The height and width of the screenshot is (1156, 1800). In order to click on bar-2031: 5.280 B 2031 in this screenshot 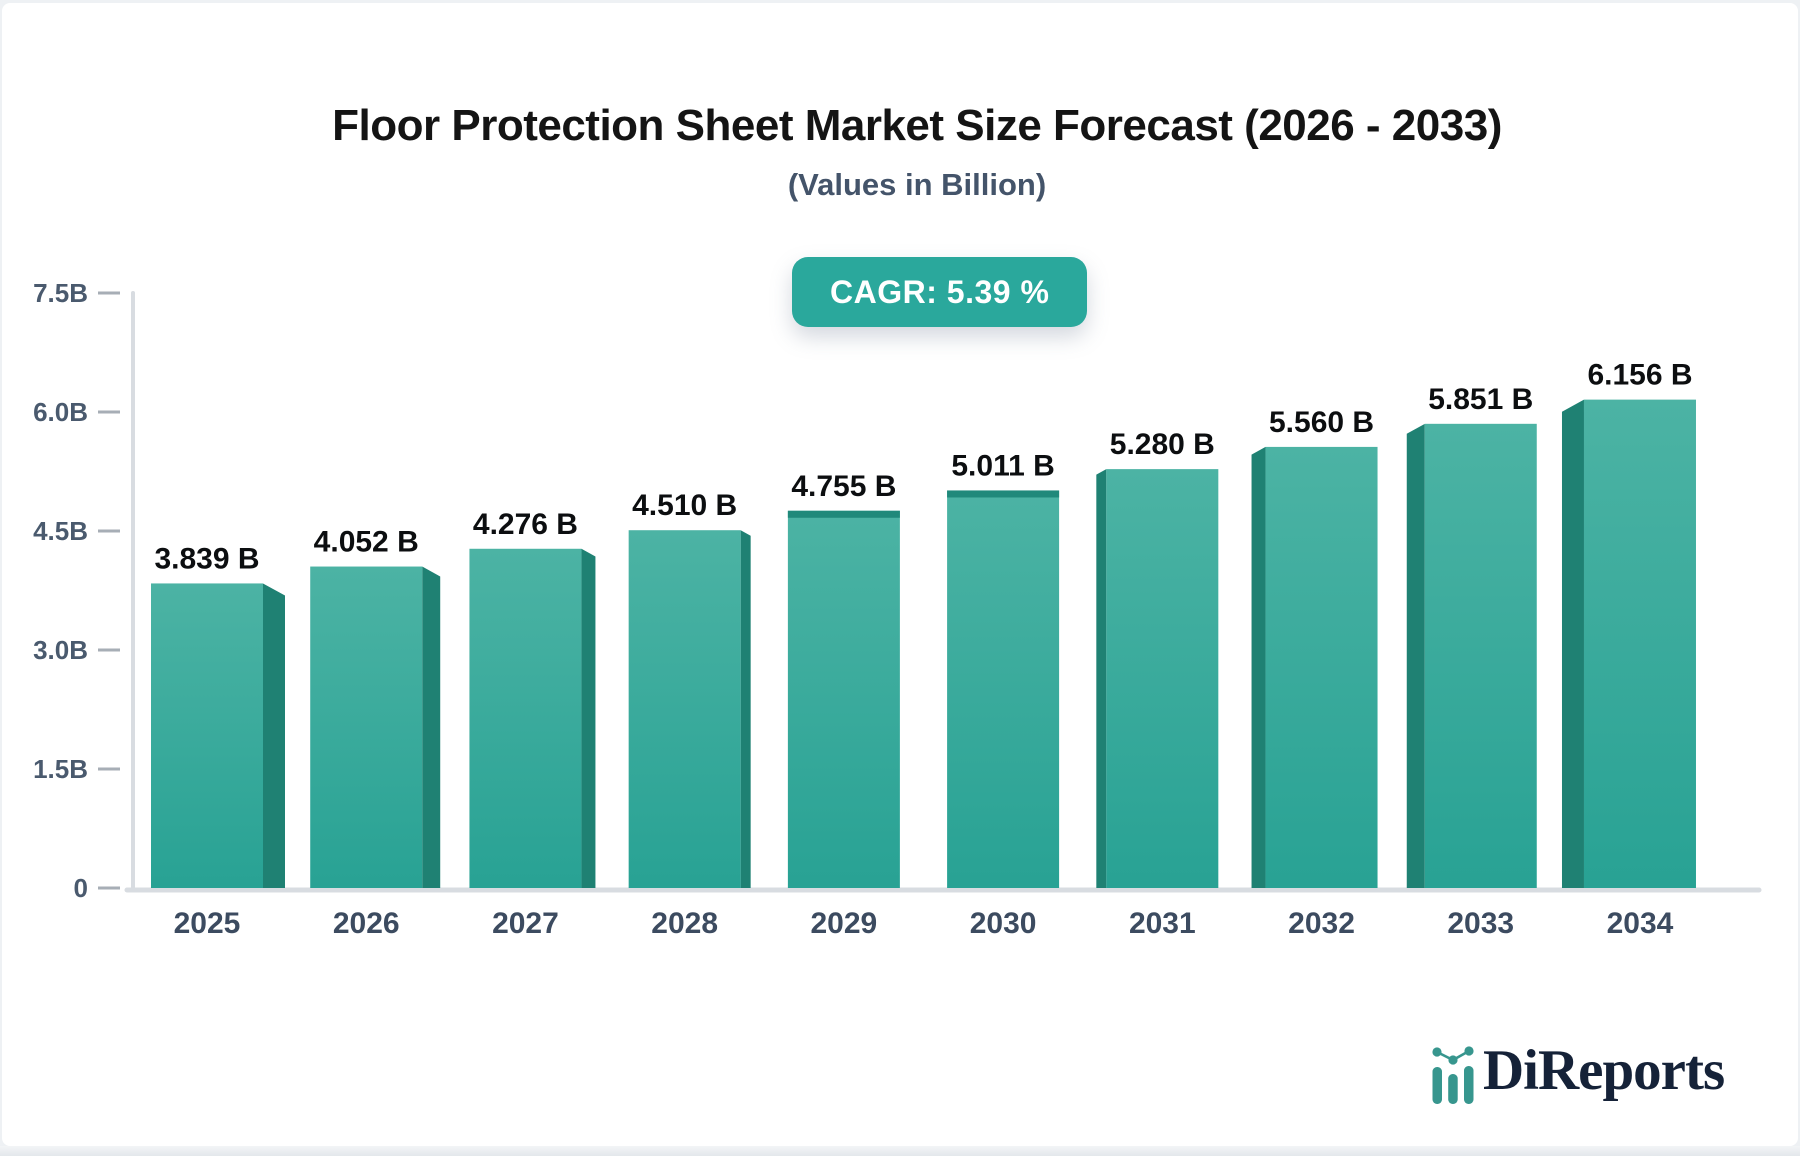, I will do `click(1157, 684)`.